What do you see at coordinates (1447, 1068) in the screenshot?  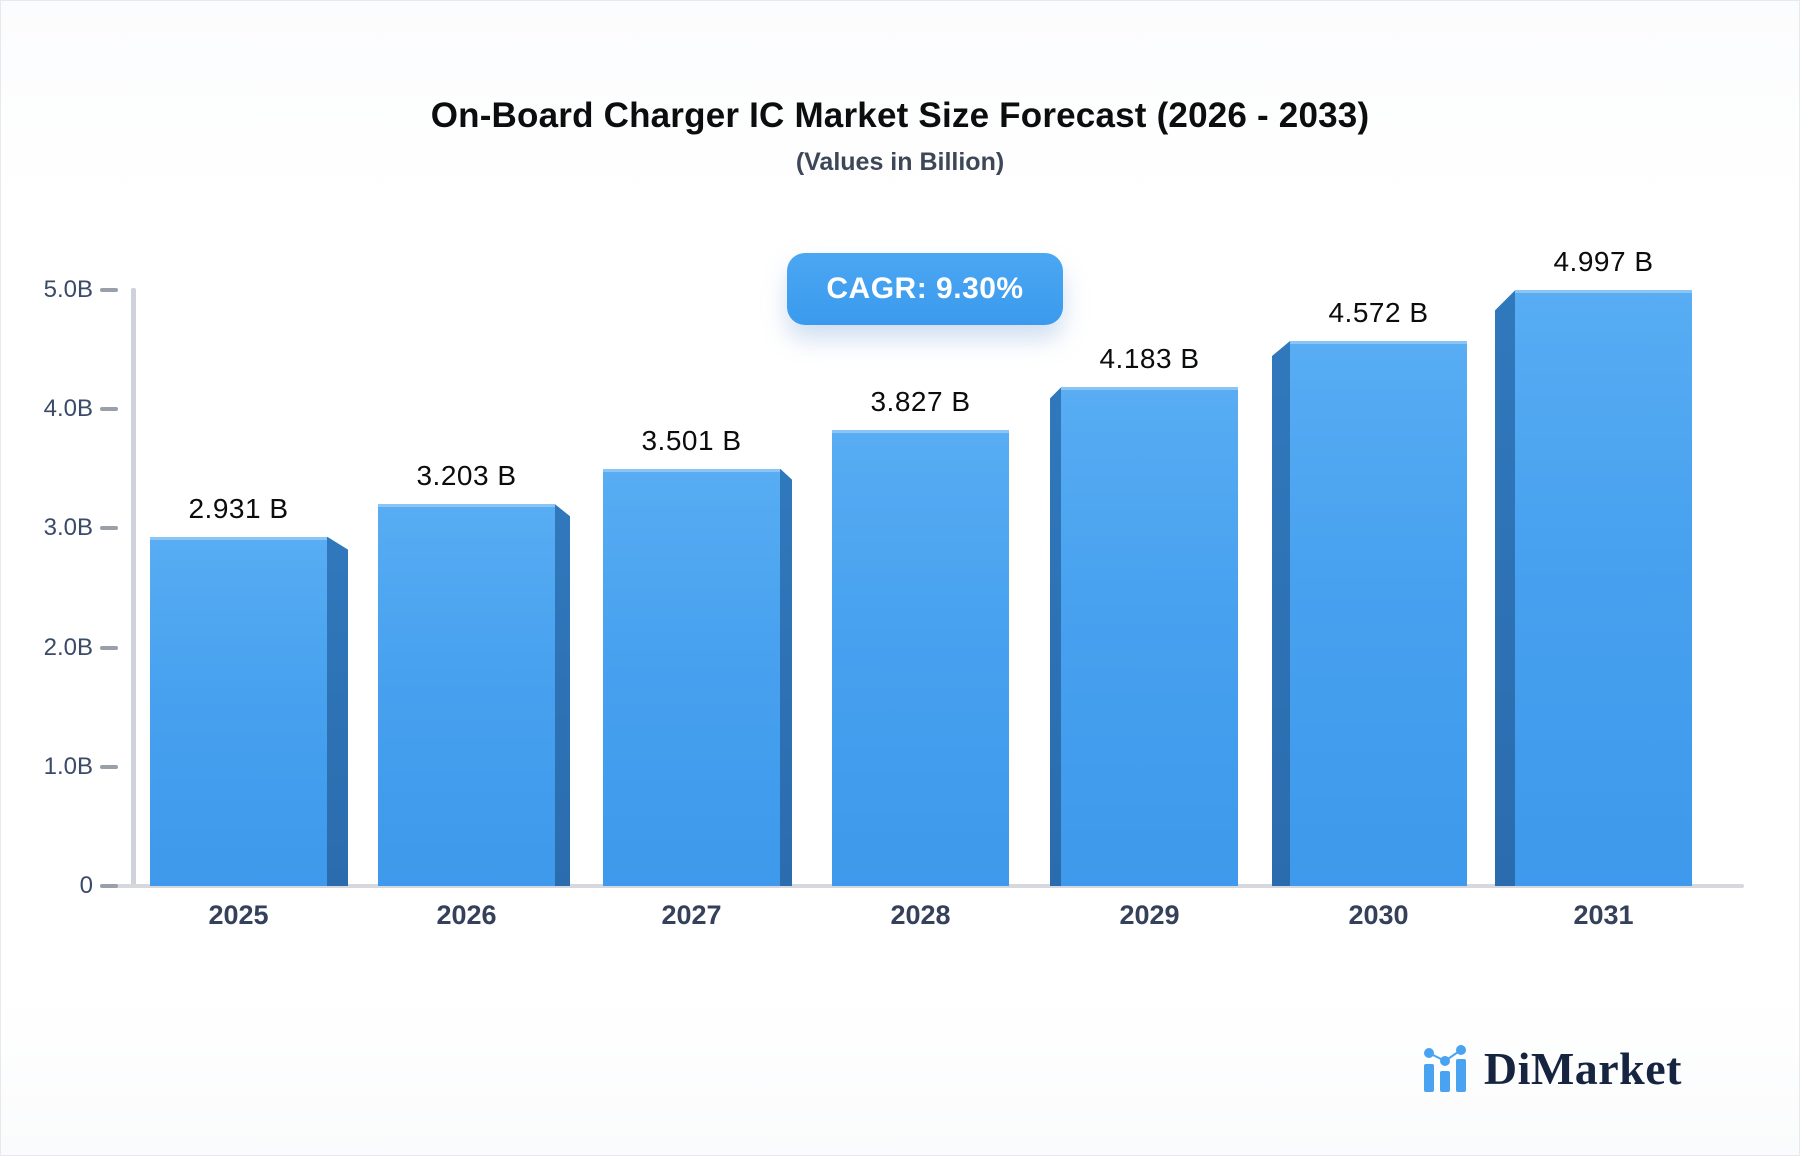 I see `bar-chart-logo-icon` at bounding box center [1447, 1068].